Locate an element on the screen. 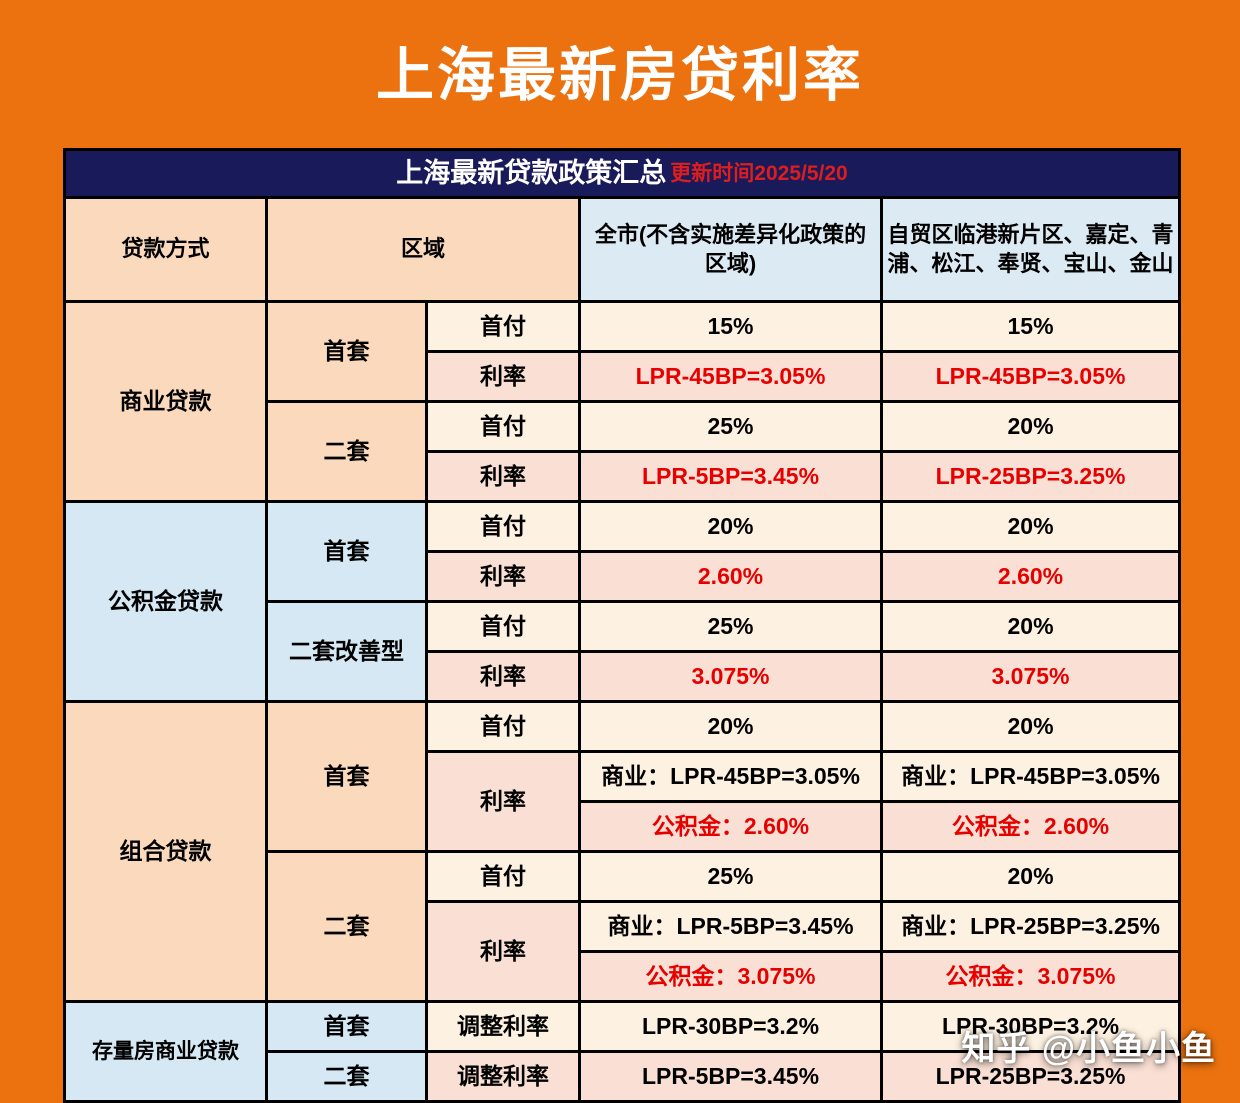 Image resolution: width=1240 pixels, height=1103 pixels. combo-first-rate-label: 利率 is located at coordinates (503, 801).